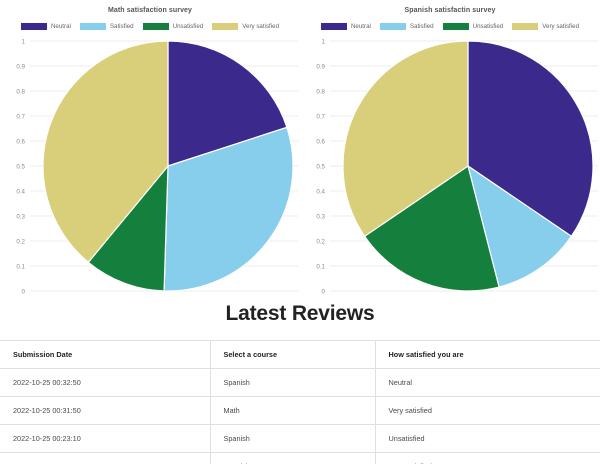 This screenshot has height=464, width=600. What do you see at coordinates (487, 354) in the screenshot?
I see `column-header-how-satisfied: How satisfied you are` at bounding box center [487, 354].